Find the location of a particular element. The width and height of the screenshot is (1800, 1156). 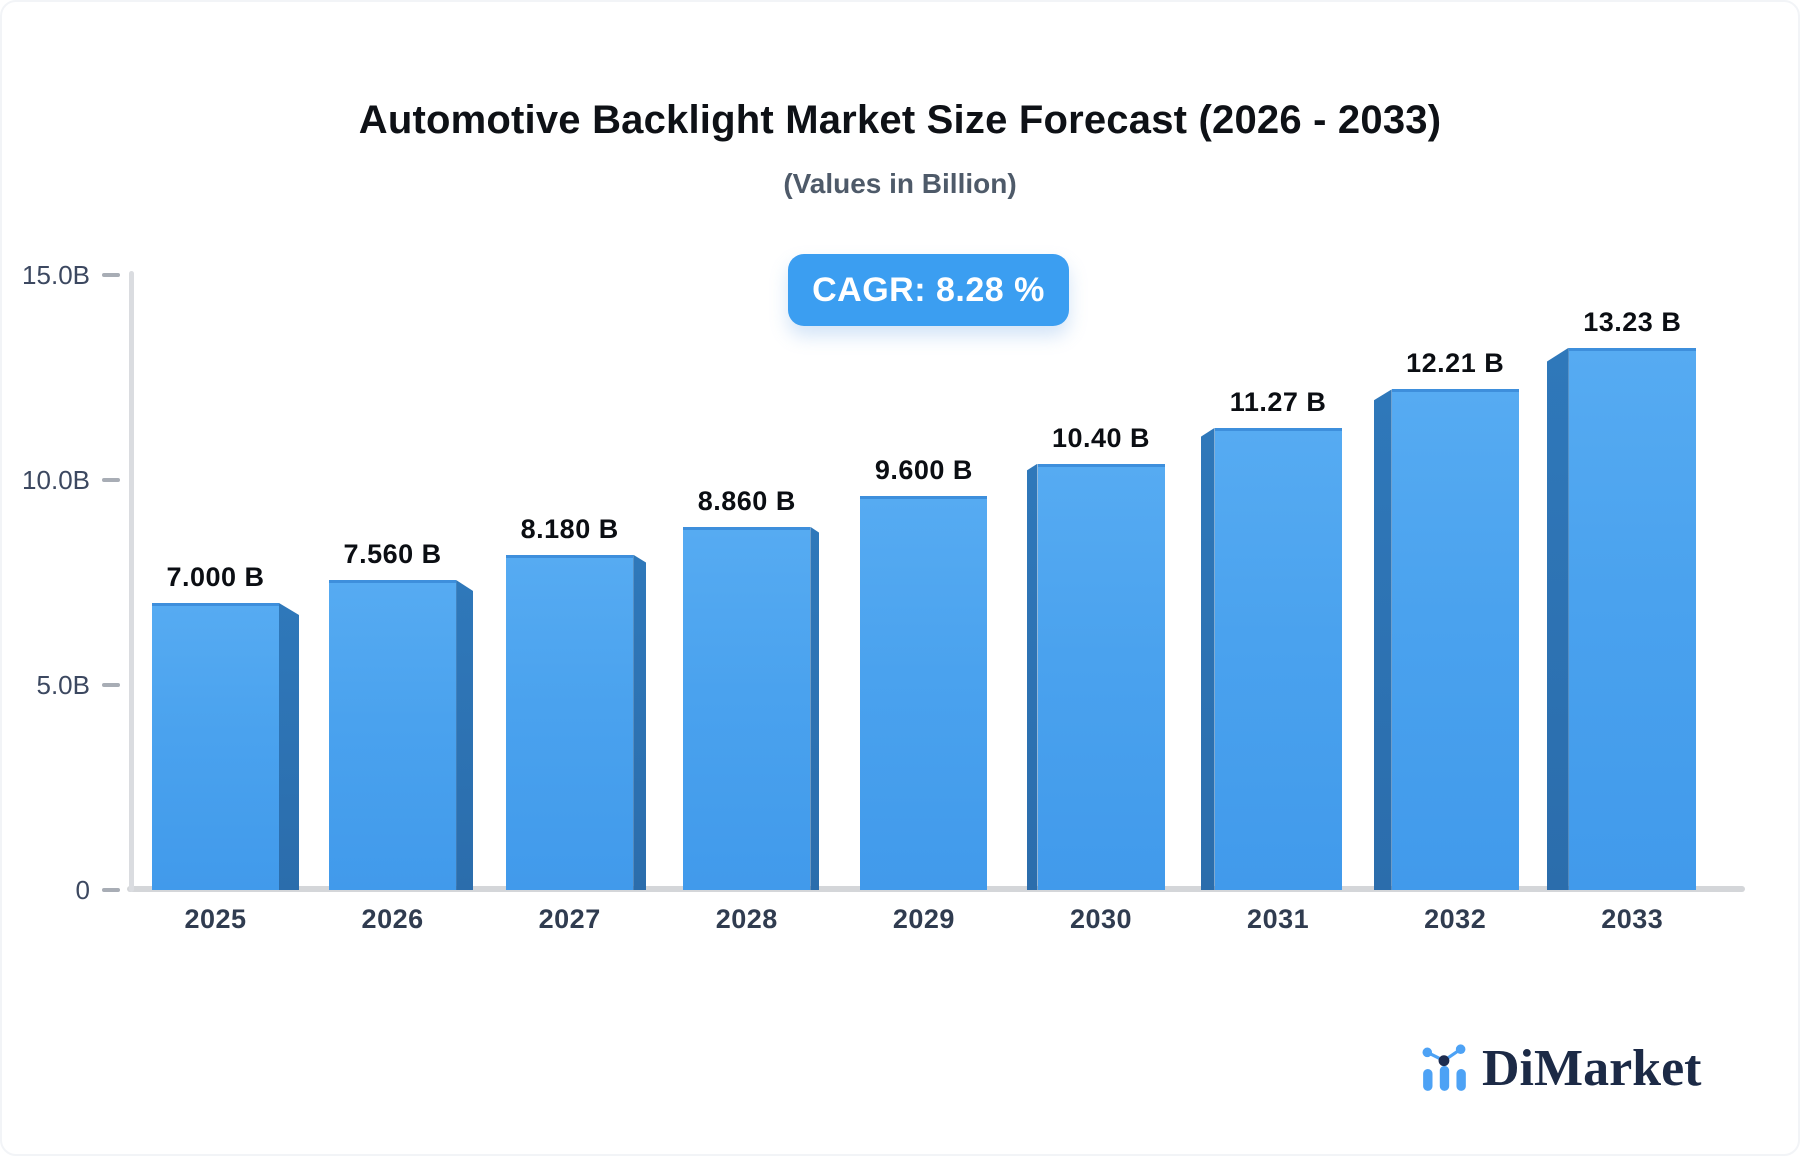

bar-value-label: 8.860 B is located at coordinates (746, 500).